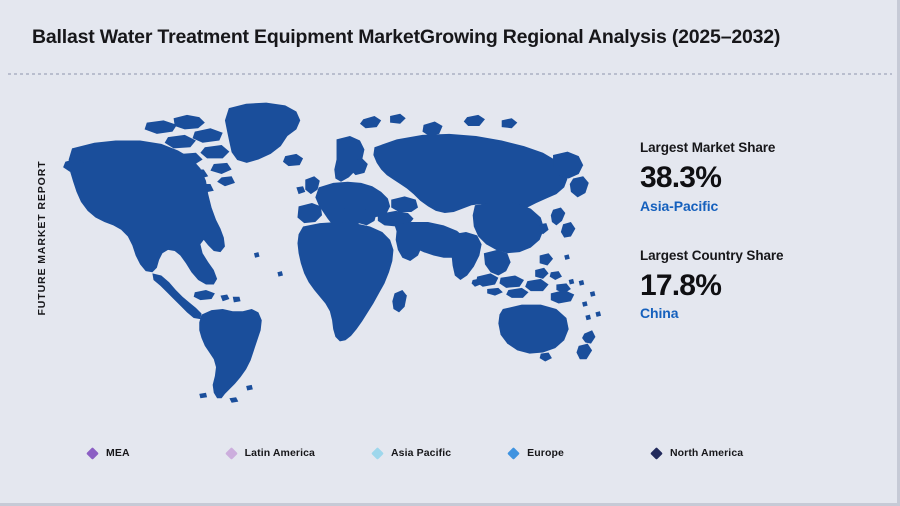 The height and width of the screenshot is (506, 900). Describe the element at coordinates (760, 177) in the screenshot. I see `stat-block-largest-market-share: Largest Market Share 38.3% Asia-Pacific` at that location.